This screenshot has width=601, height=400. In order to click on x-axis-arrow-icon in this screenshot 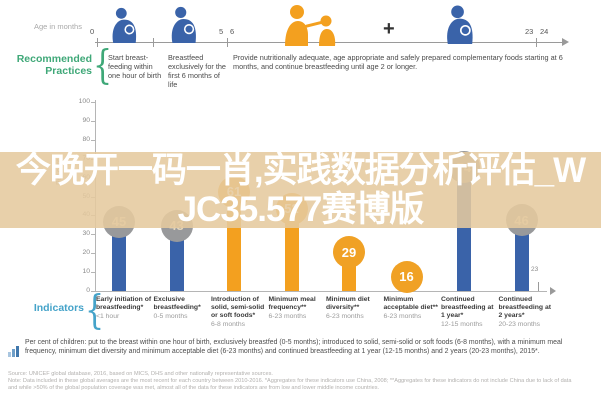, I will do `click(553, 291)`.